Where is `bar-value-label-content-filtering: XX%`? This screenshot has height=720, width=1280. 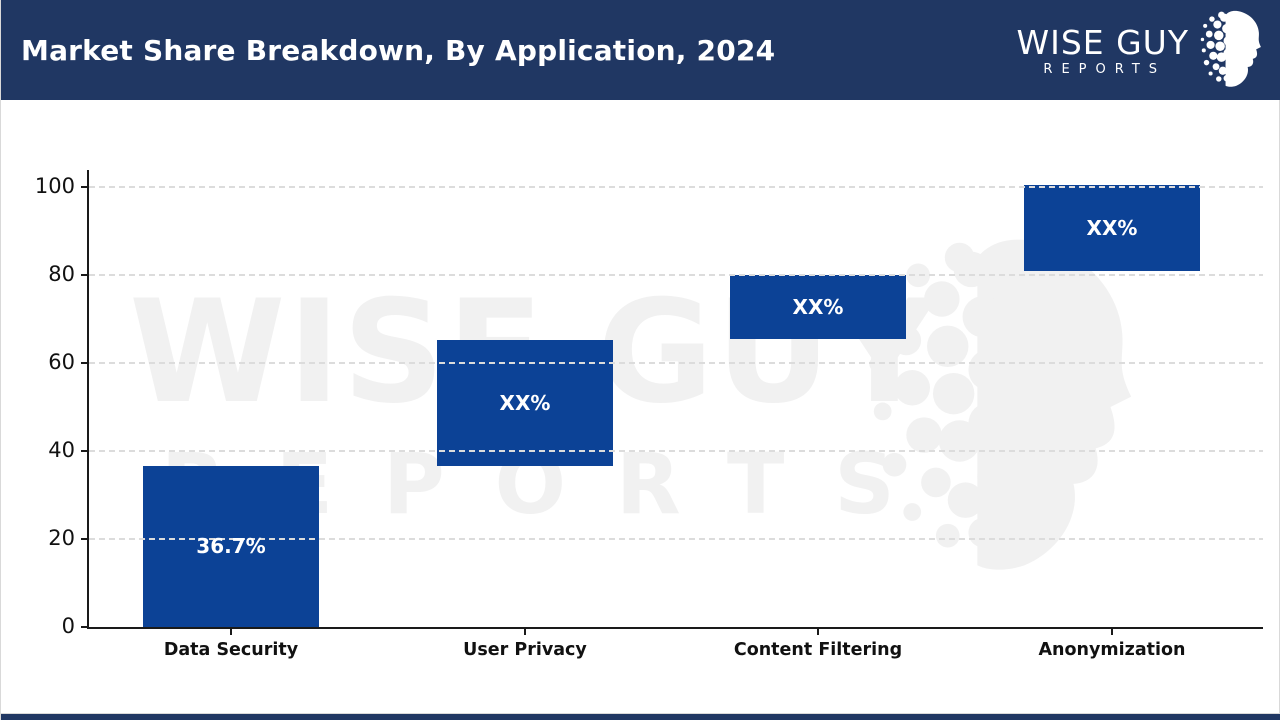 bar-value-label-content-filtering: XX% is located at coordinates (818, 306).